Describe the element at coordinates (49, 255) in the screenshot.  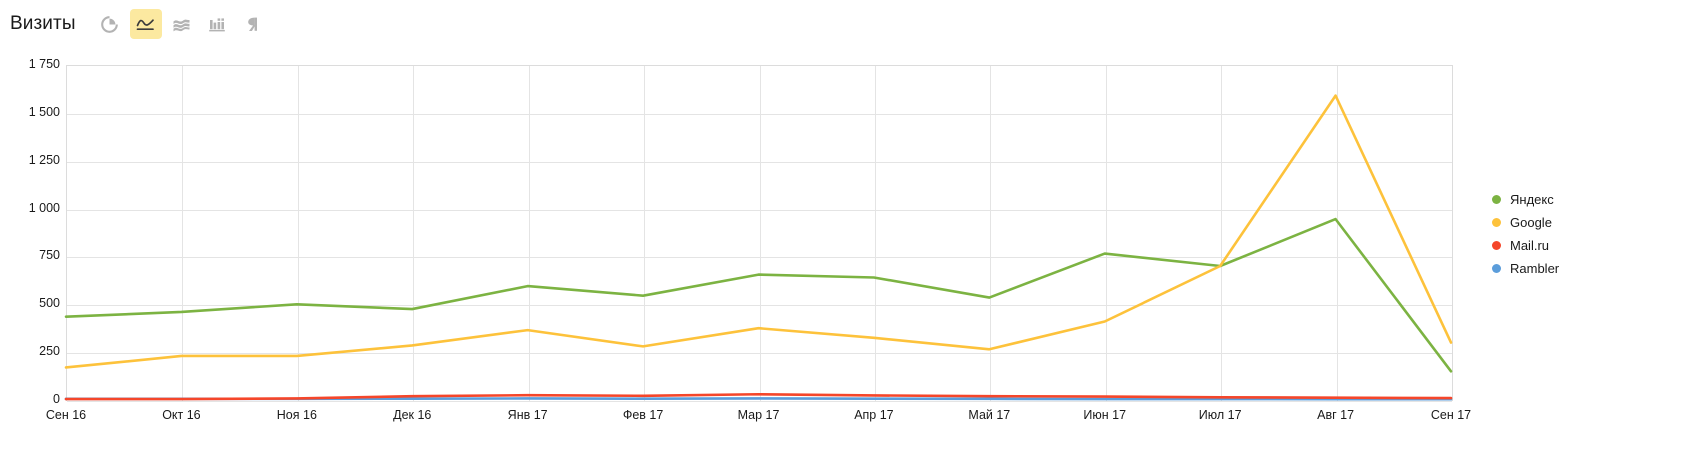
I see `y-axis-tick-label: 750` at that location.